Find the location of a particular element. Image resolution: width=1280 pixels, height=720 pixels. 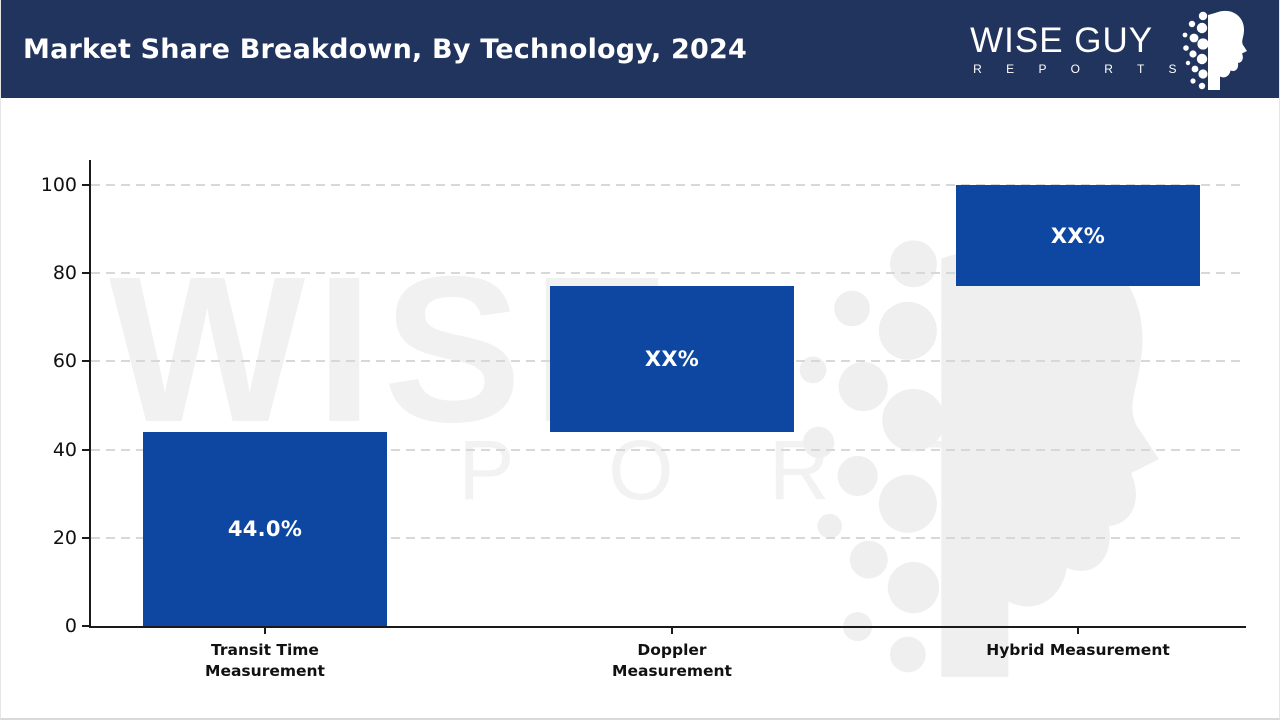

bar-segment: 44.0% is located at coordinates (265, 528).